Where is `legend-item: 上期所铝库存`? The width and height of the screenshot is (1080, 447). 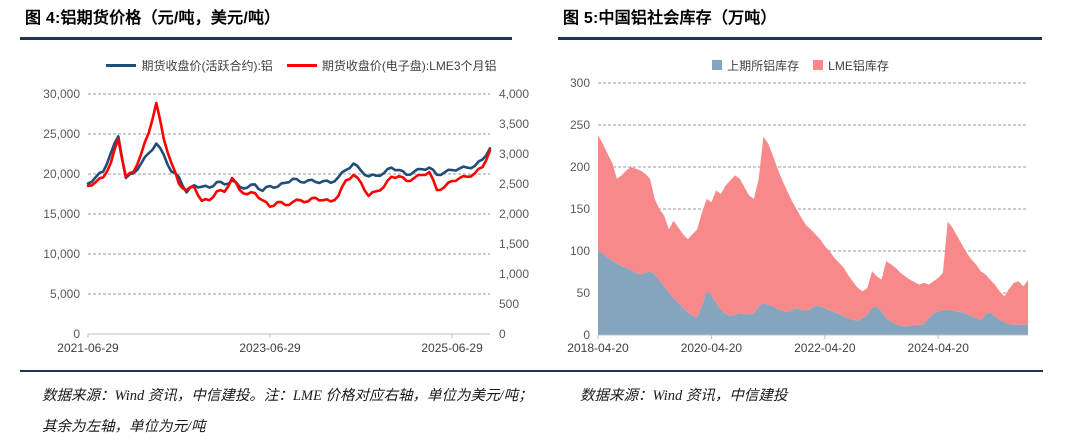
legend-item: 上期所铝库存 is located at coordinates (755, 65).